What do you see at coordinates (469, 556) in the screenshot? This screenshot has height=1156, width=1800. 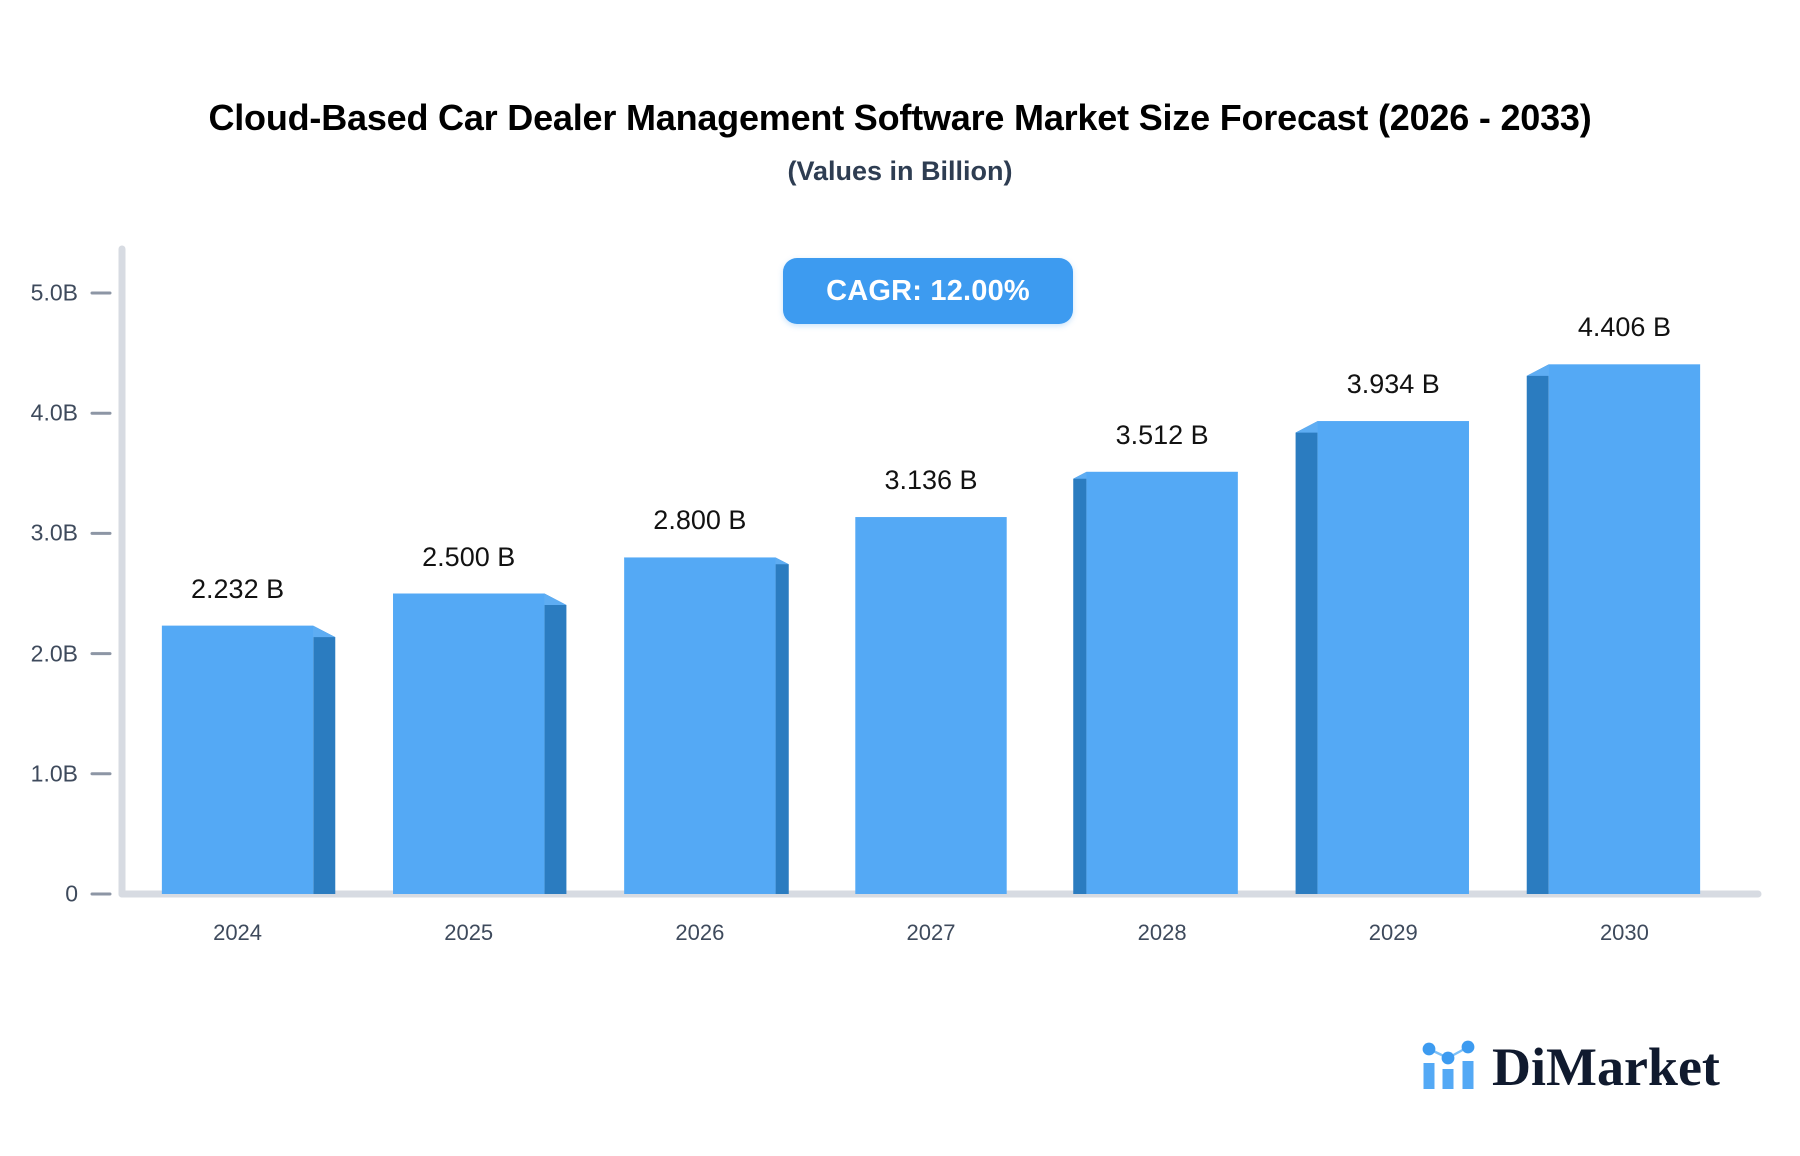 I see `bar-value-label: 2.500 B` at bounding box center [469, 556].